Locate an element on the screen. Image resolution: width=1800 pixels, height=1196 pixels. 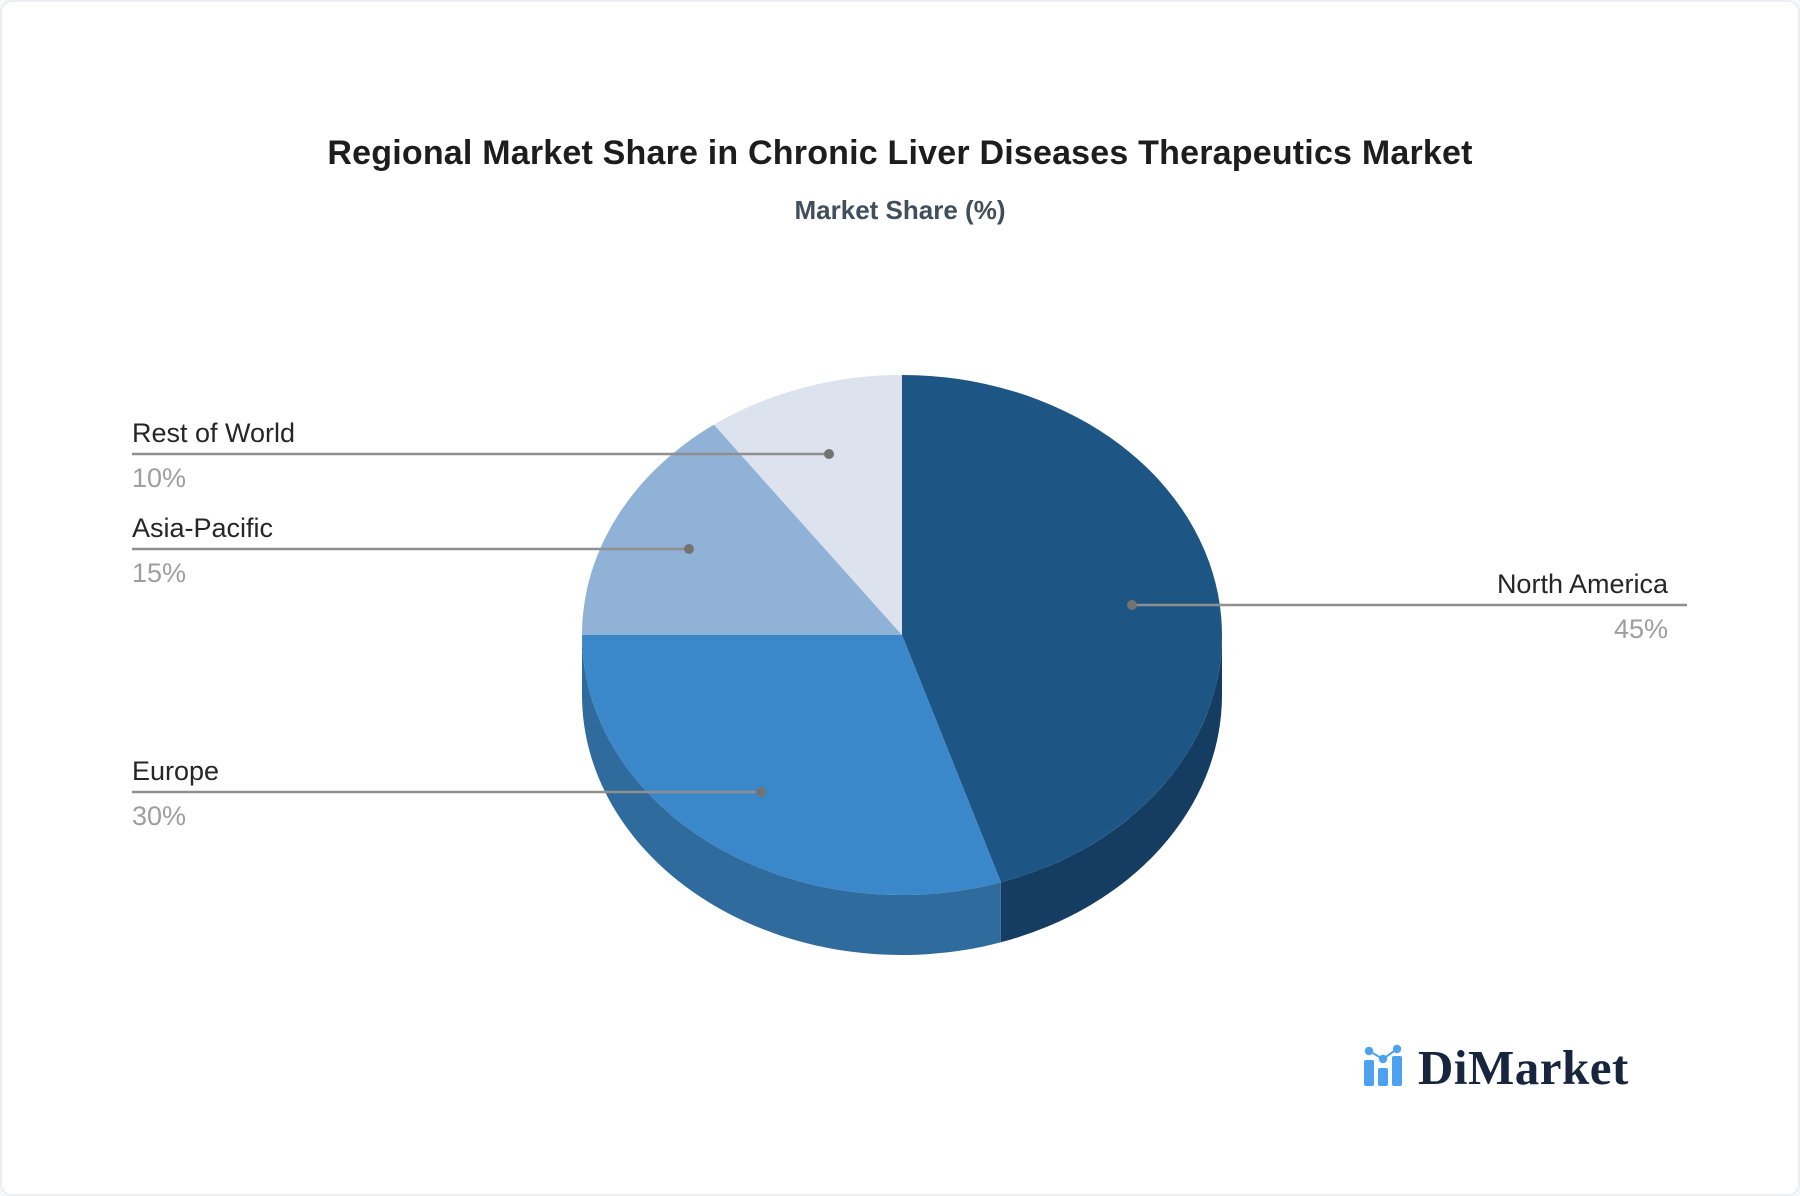
leader-dot-europe is located at coordinates (761, 792).